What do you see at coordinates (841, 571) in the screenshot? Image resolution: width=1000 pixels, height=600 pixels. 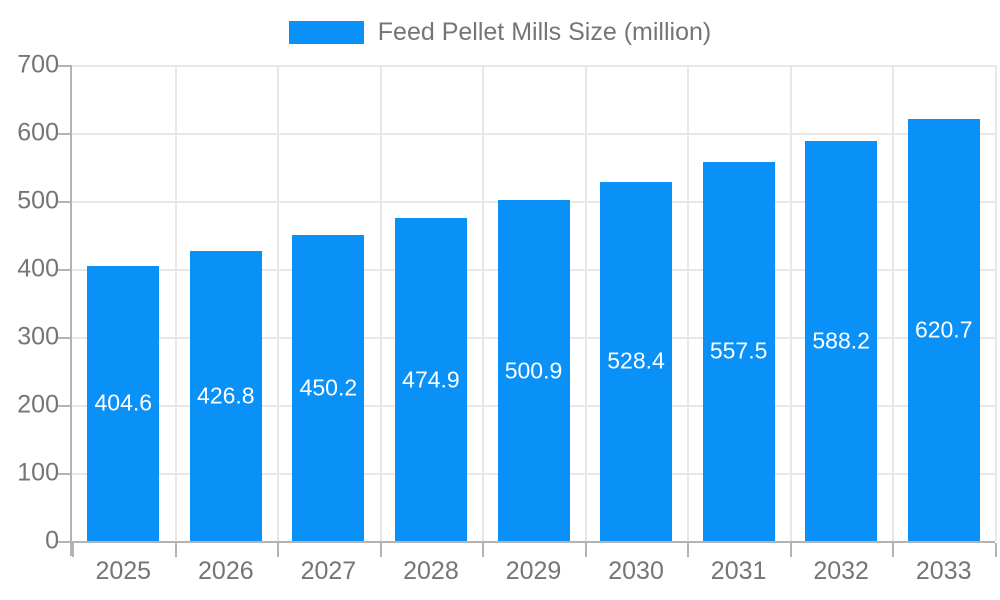 I see `x-tick-label: 2032` at bounding box center [841, 571].